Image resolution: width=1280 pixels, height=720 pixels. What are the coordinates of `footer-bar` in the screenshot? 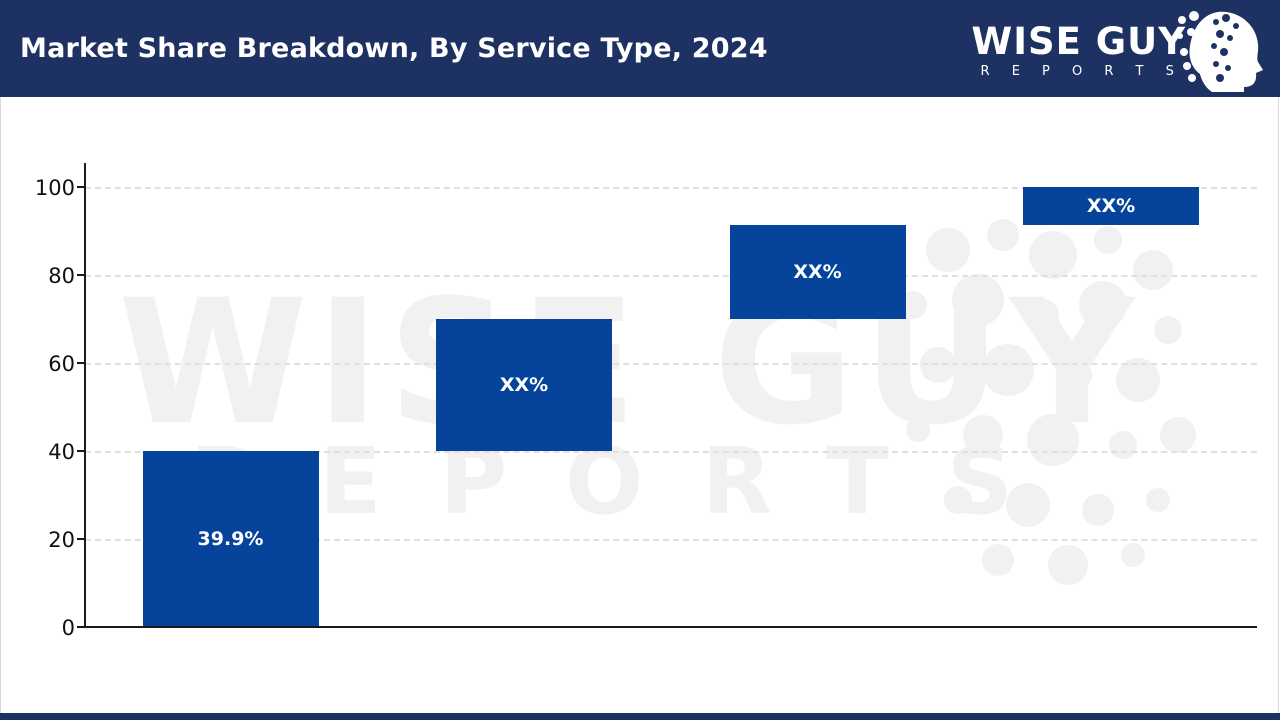 It's located at (640, 716).